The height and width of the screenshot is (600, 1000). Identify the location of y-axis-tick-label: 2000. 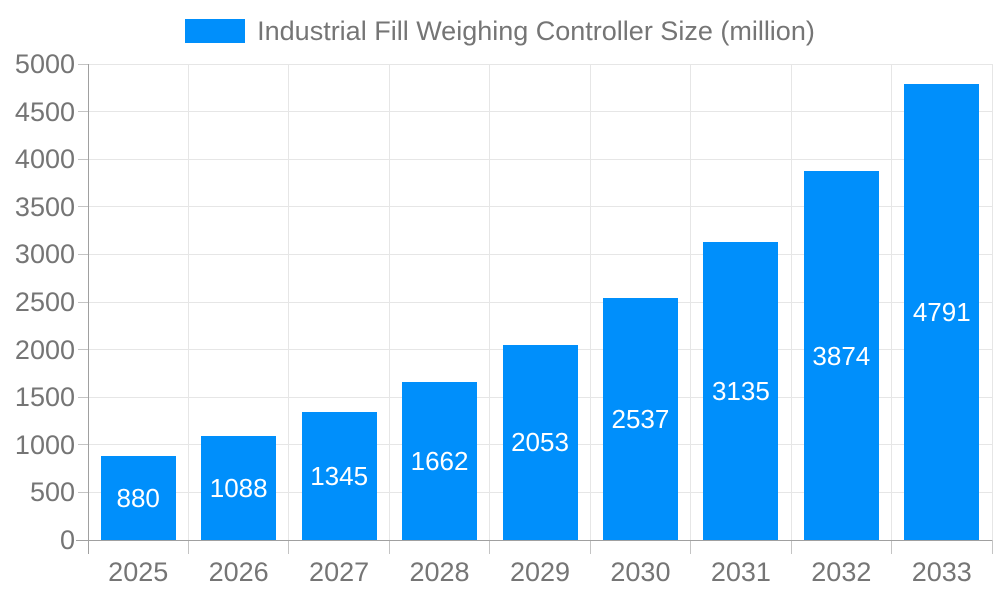
(44, 349).